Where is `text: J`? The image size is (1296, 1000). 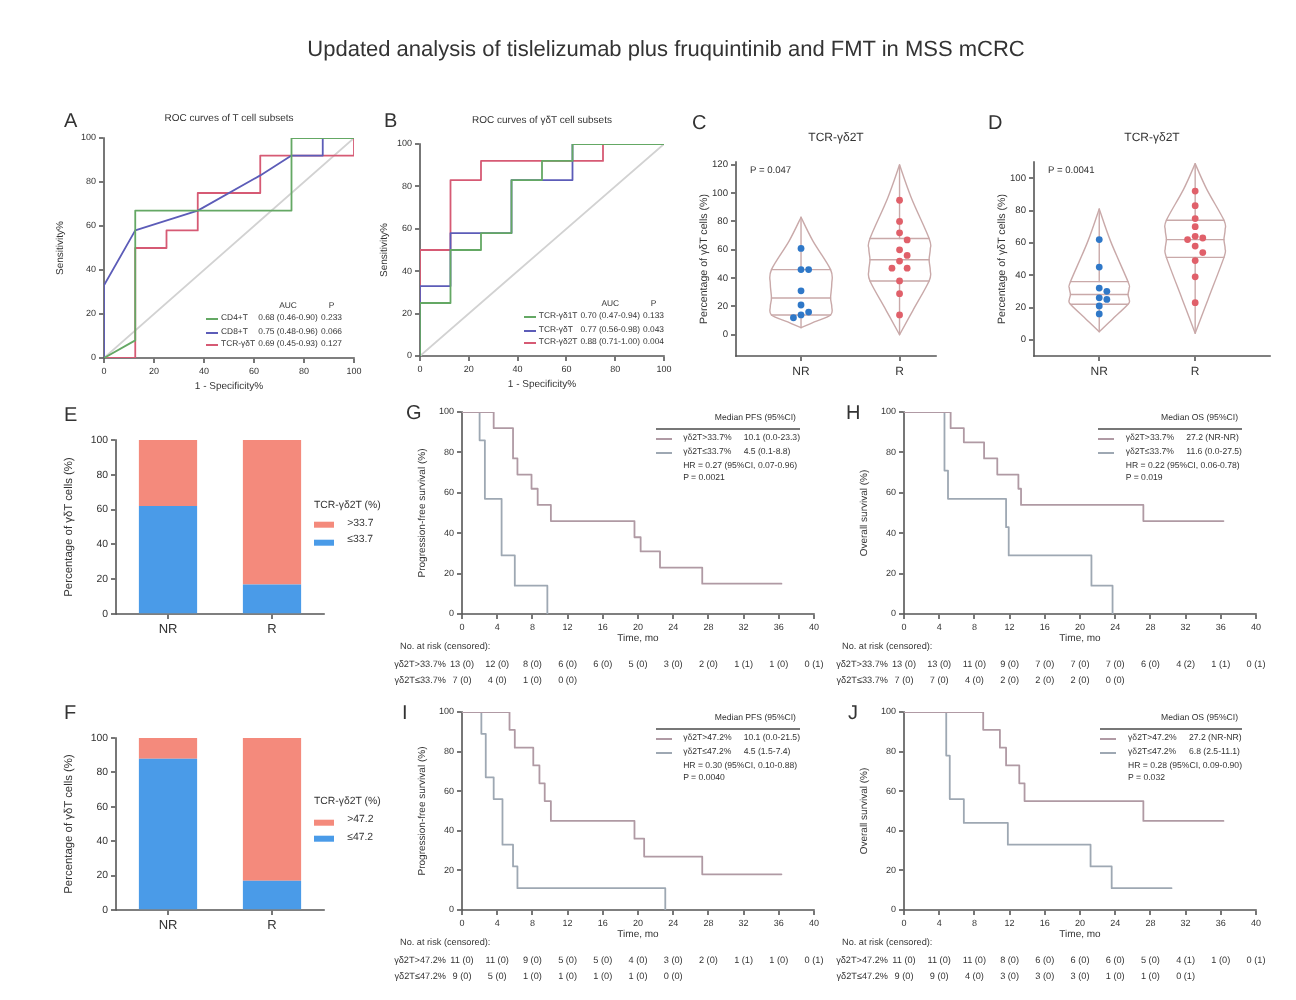
text: J is located at coordinates (853, 714).